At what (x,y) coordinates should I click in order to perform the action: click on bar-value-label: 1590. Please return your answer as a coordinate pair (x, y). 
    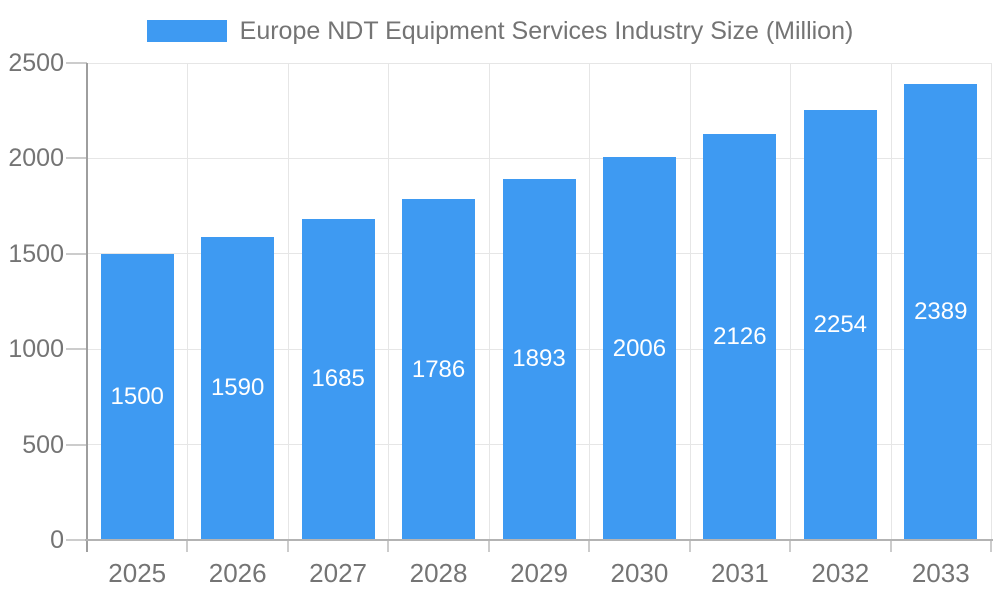
    Looking at the image, I should click on (237, 388).